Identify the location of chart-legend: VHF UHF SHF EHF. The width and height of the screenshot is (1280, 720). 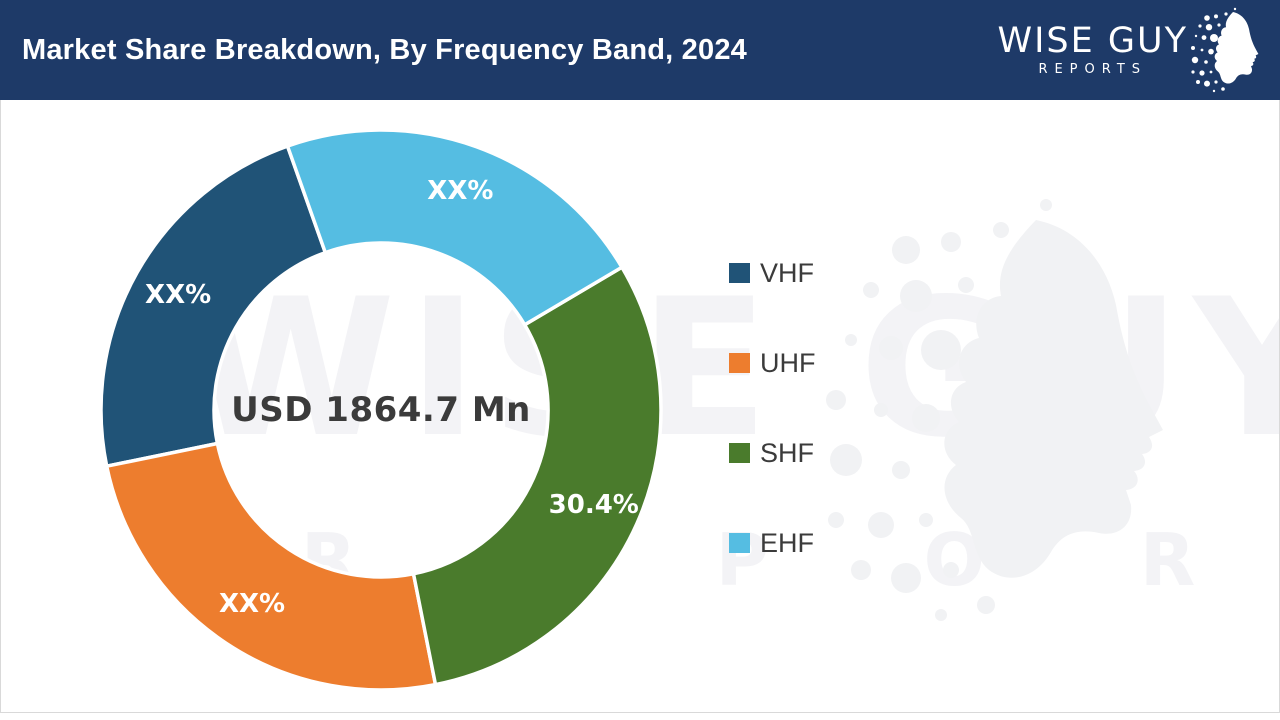
(772, 440).